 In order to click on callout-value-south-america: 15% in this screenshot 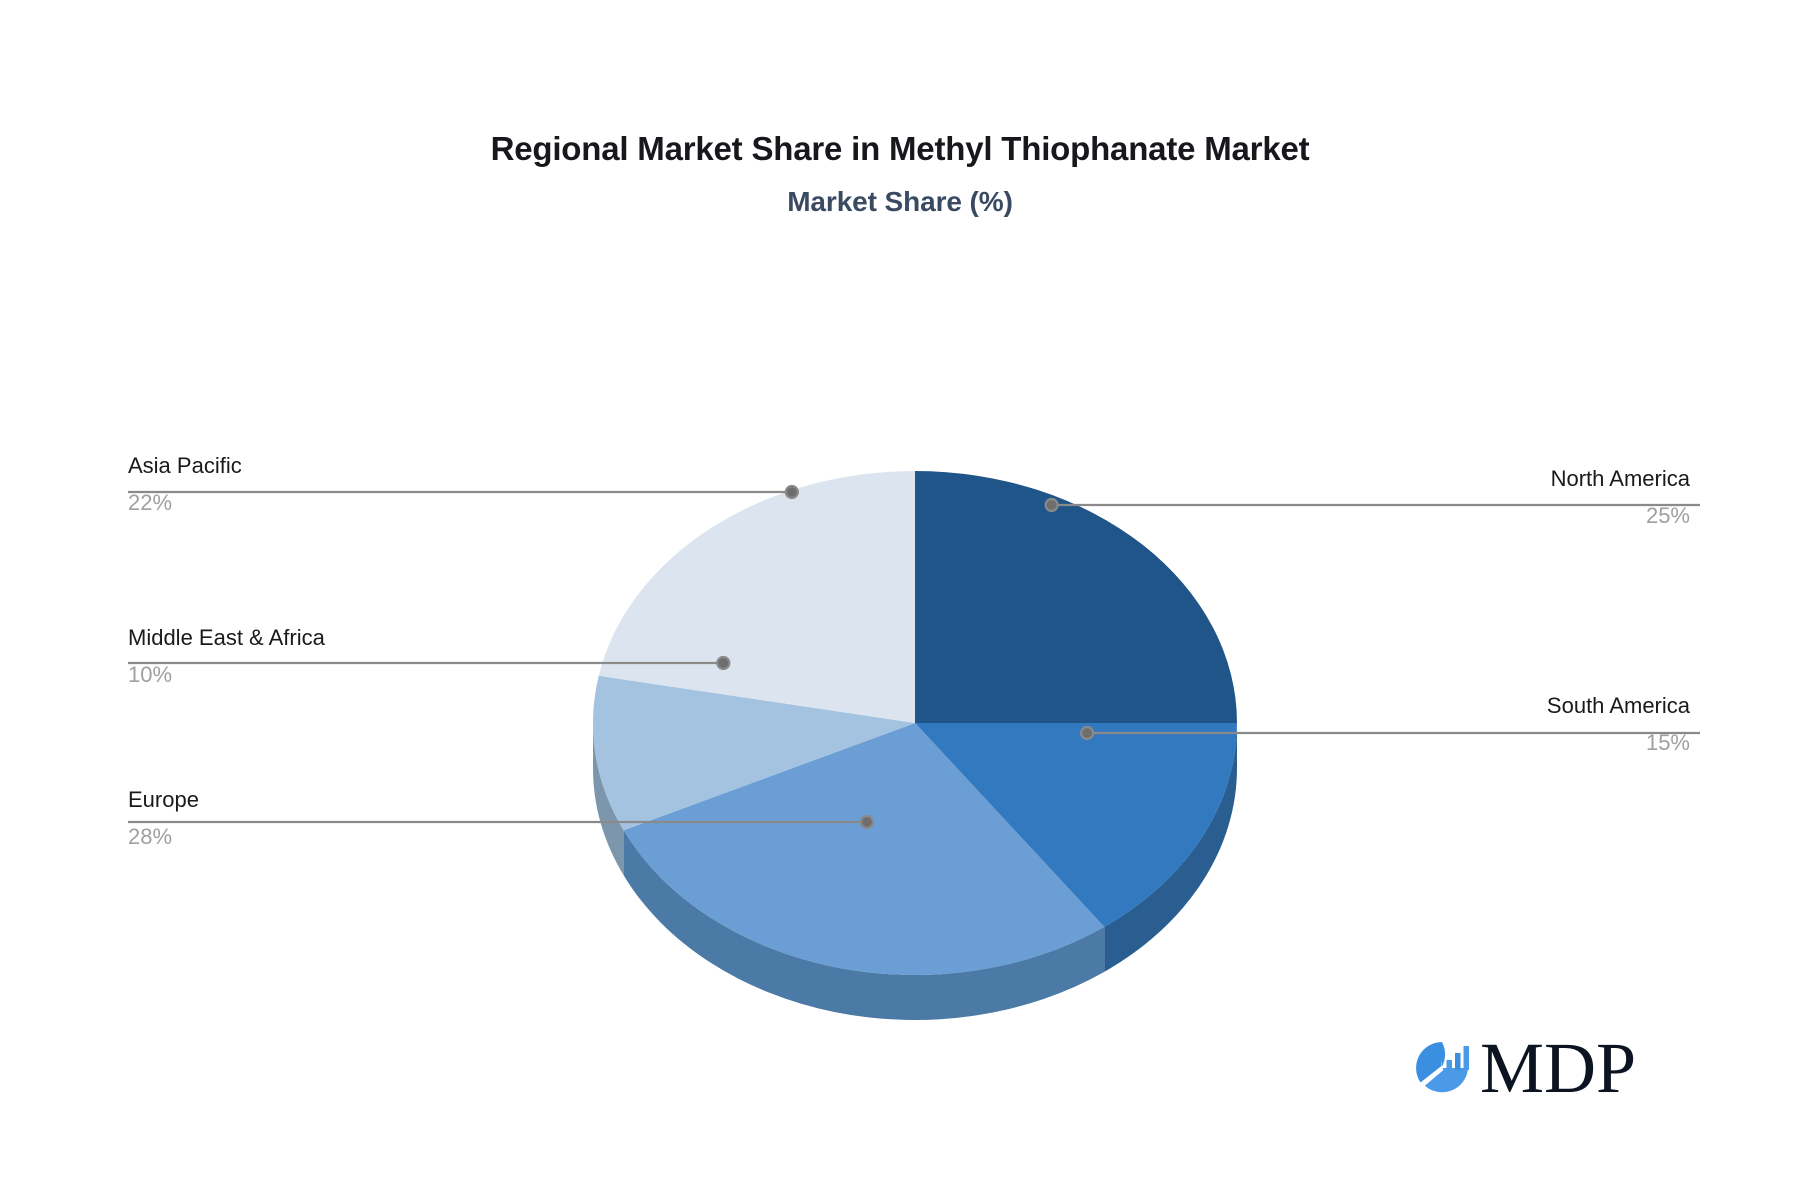, I will do `click(1667, 742)`.